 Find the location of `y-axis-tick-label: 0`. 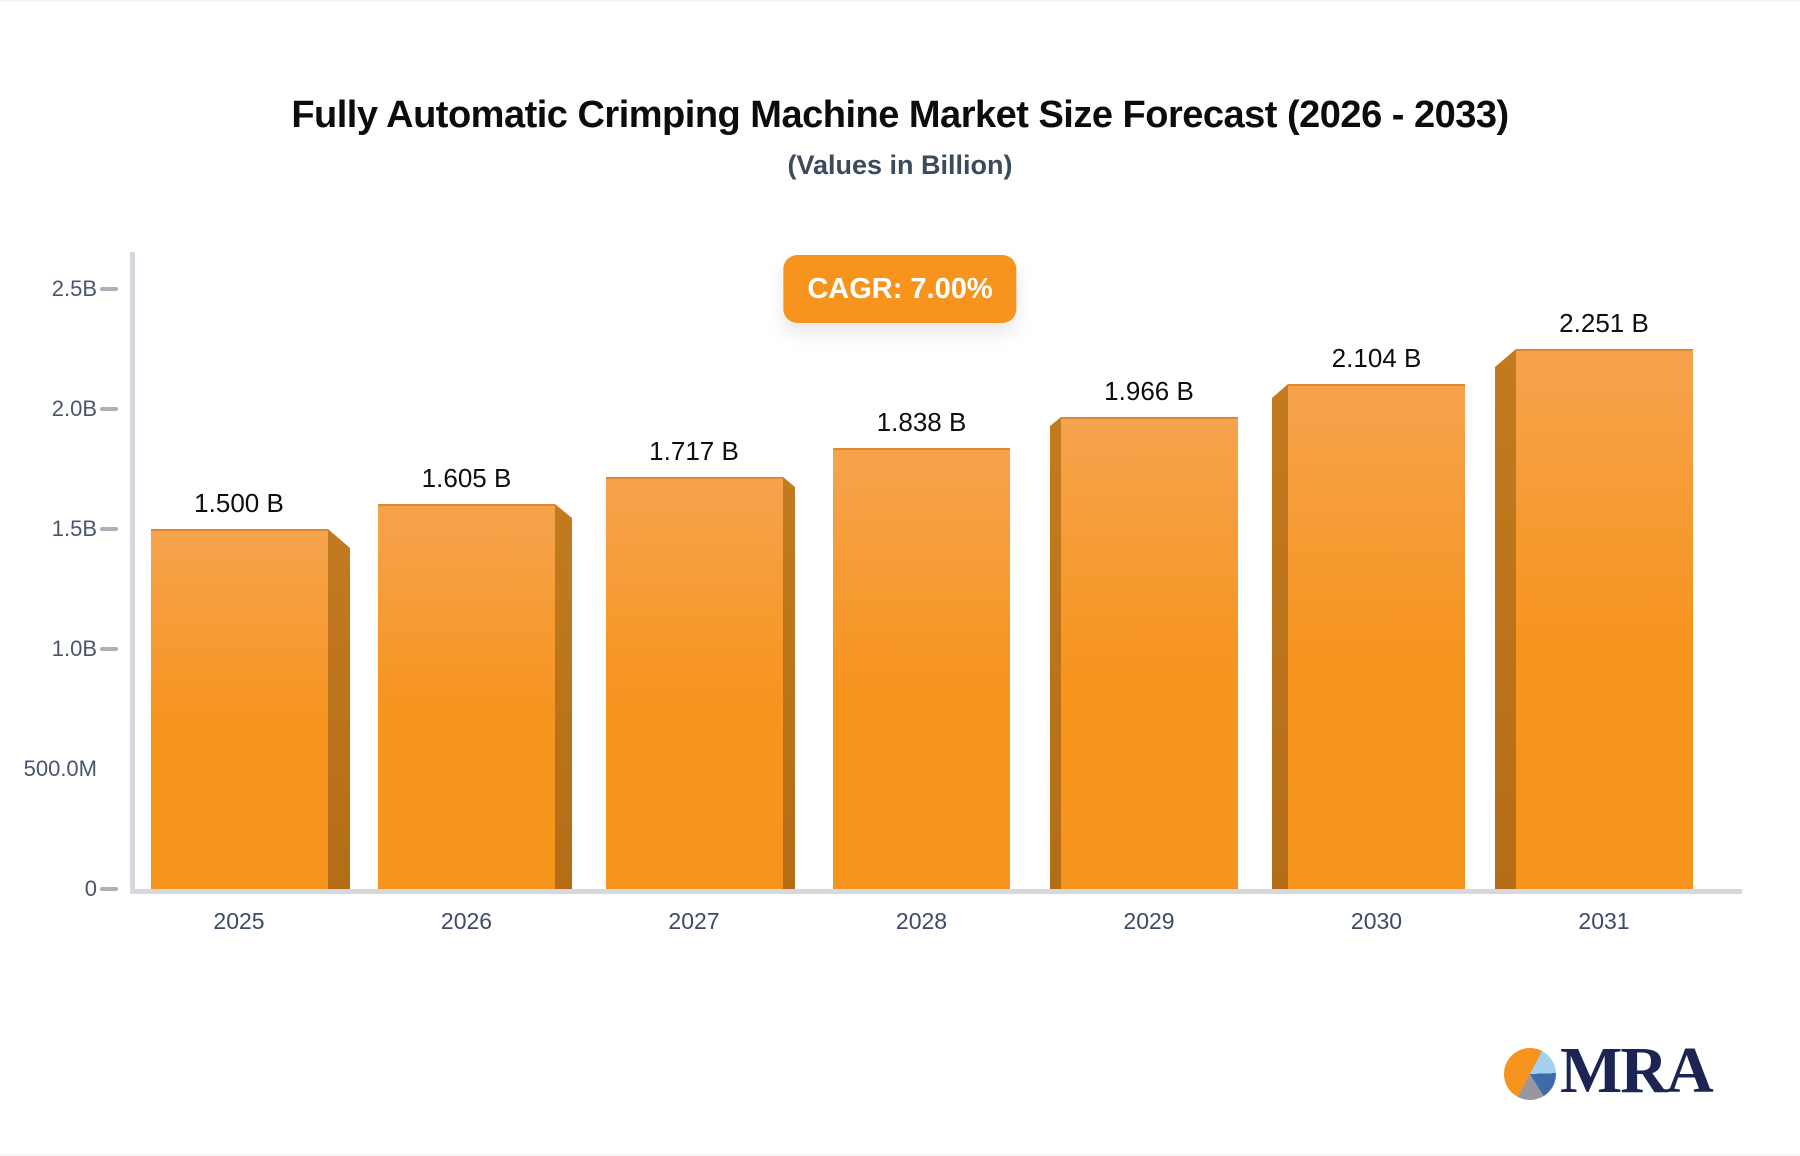

y-axis-tick-label: 0 is located at coordinates (90, 888).